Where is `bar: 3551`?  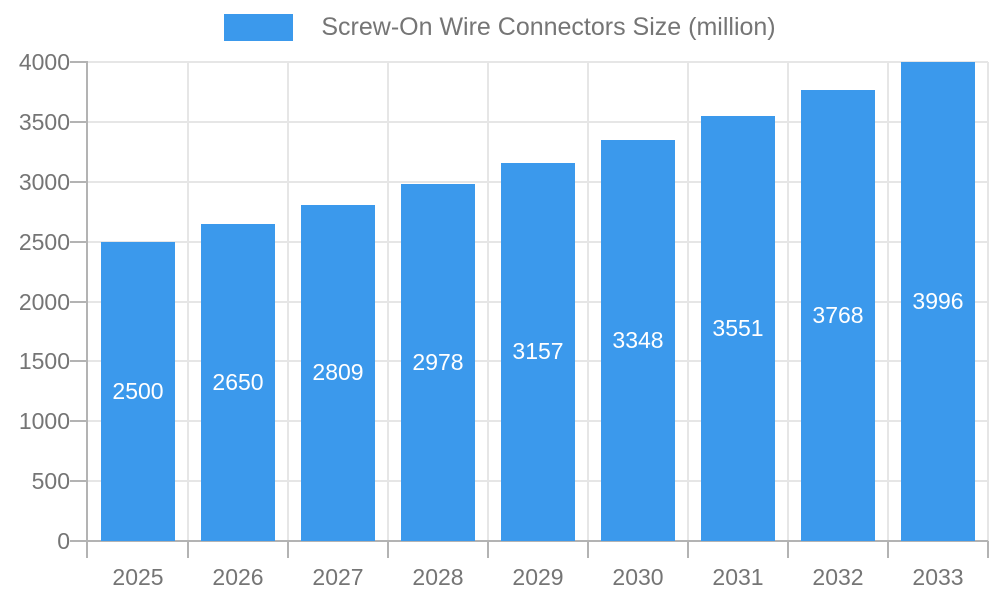 bar: 3551 is located at coordinates (738, 328).